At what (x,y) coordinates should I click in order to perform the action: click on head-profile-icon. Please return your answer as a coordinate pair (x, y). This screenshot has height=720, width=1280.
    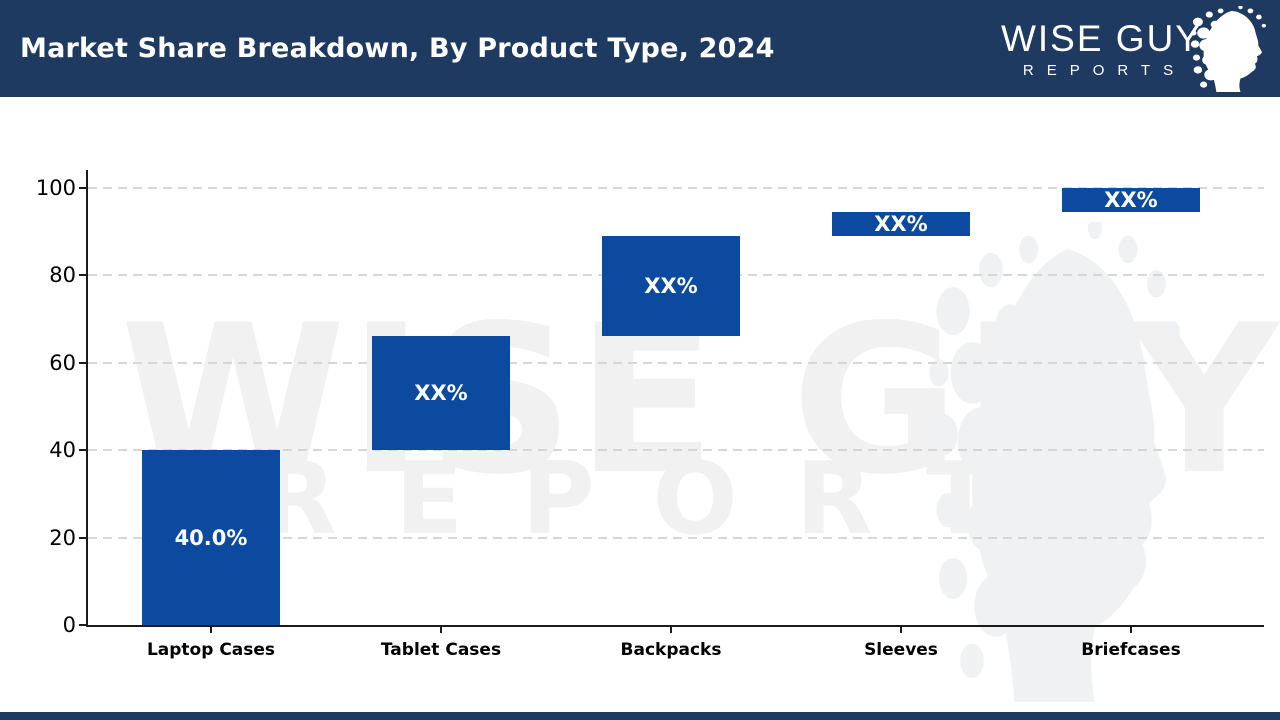
    Looking at the image, I should click on (1228, 48).